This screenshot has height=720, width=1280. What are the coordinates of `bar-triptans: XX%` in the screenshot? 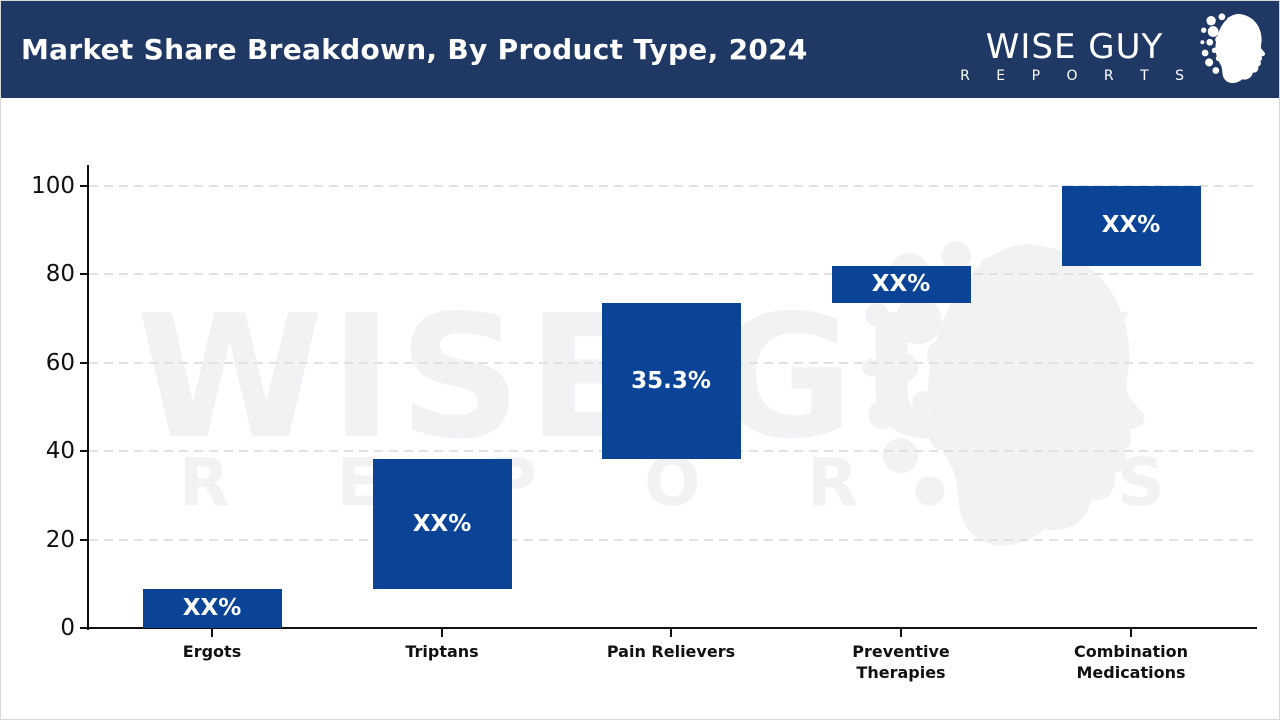 It's located at (442, 524).